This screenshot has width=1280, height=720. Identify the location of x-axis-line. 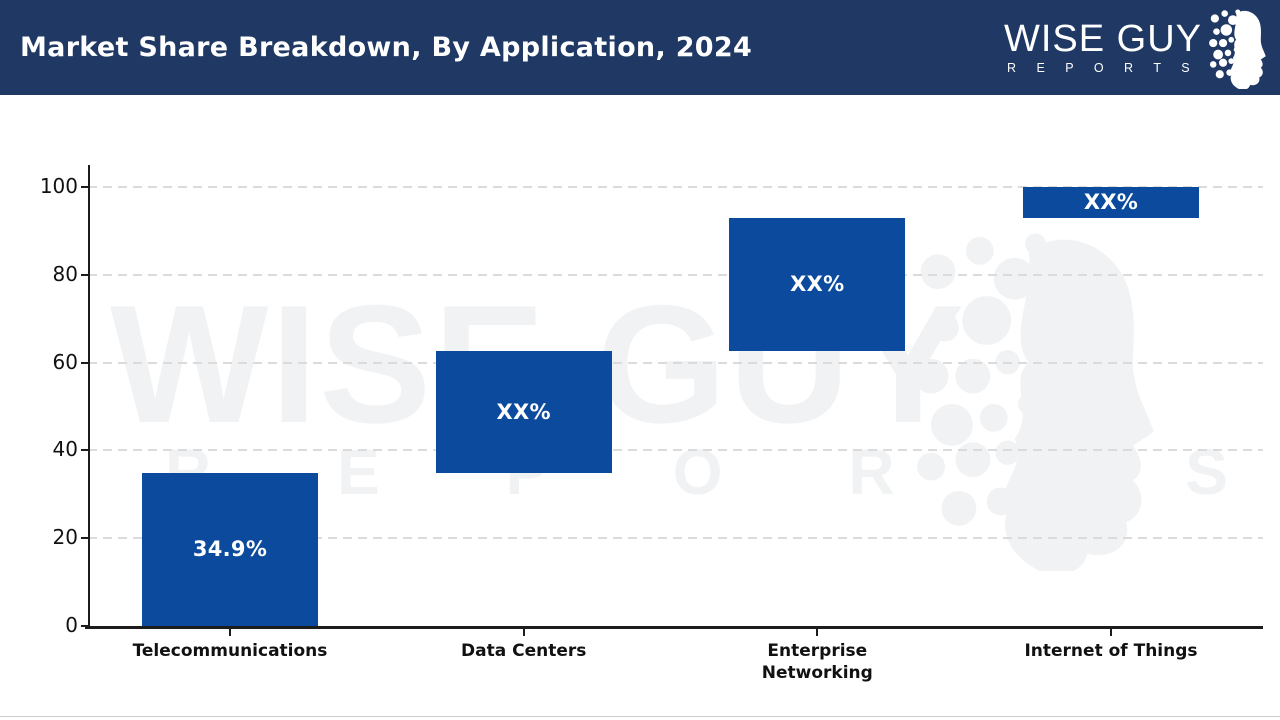
(674, 627).